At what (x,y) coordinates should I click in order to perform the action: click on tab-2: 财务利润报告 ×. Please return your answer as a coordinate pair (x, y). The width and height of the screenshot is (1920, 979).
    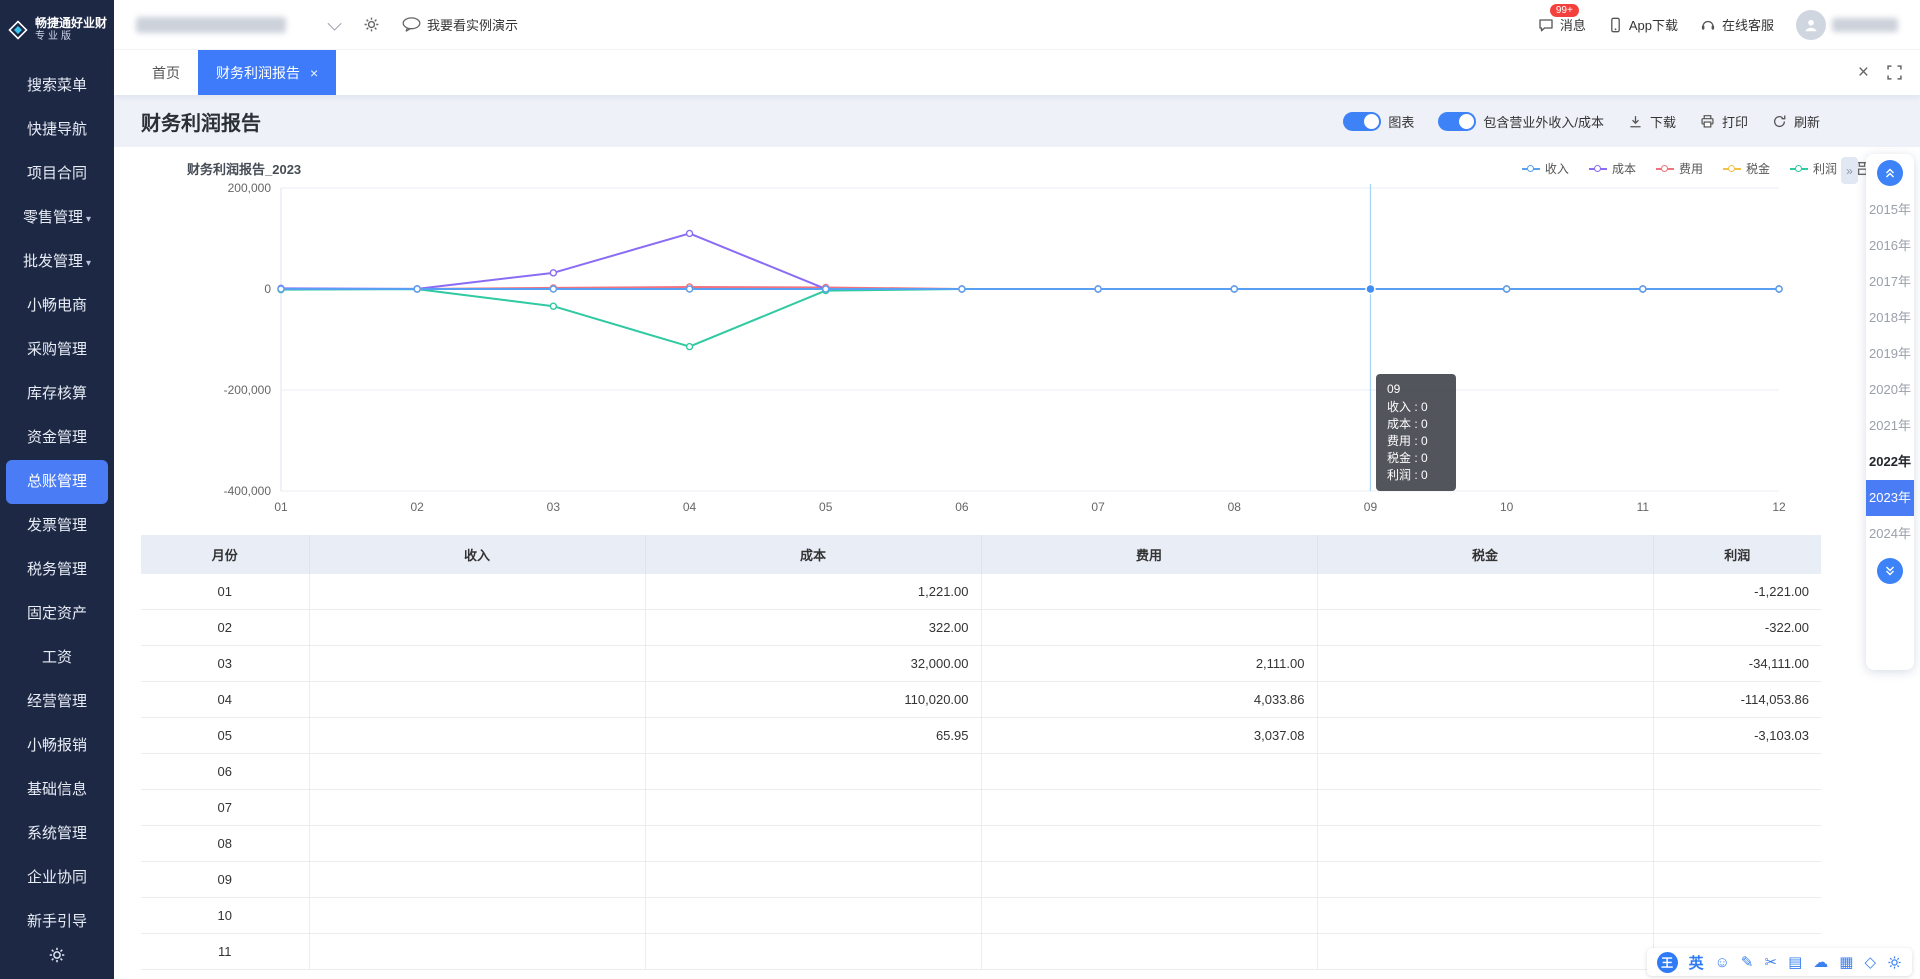
    Looking at the image, I should click on (267, 72).